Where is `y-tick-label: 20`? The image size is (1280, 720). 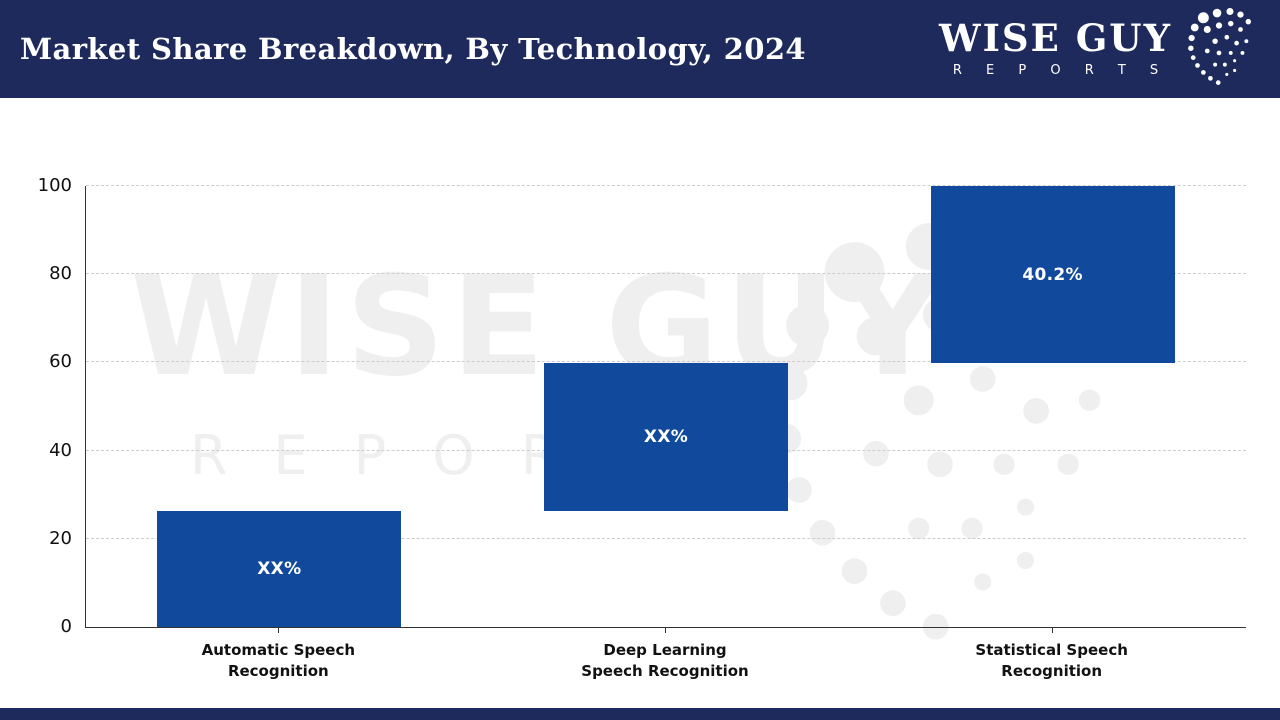
y-tick-label: 20 is located at coordinates (60, 538).